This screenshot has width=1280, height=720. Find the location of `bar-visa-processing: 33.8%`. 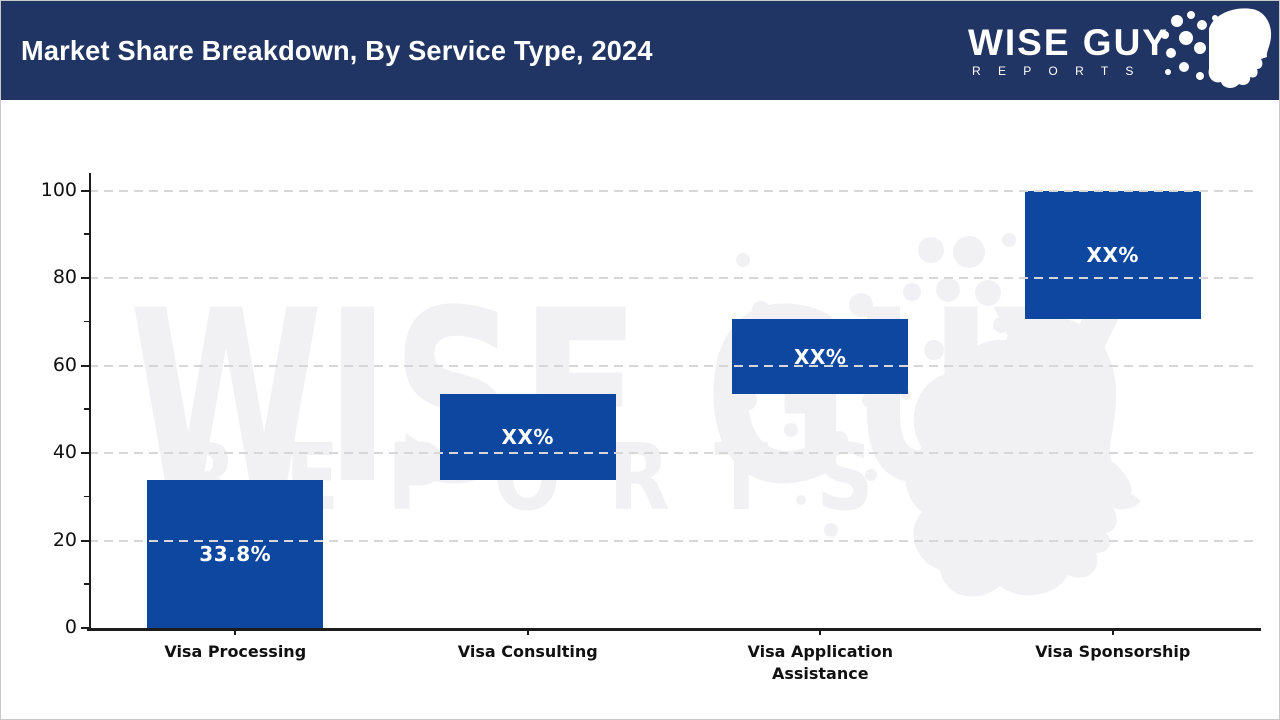

bar-visa-processing: 33.8% is located at coordinates (235, 554).